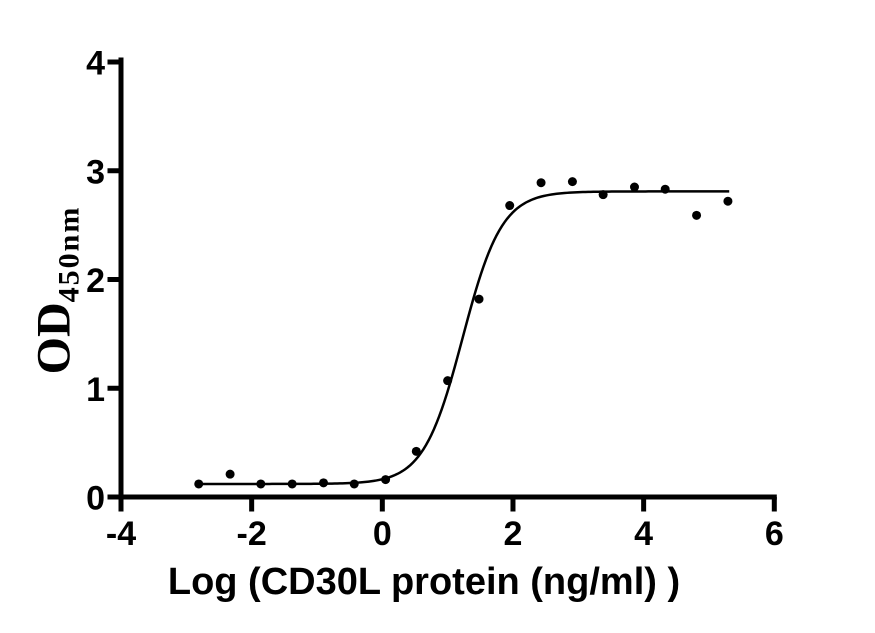 The height and width of the screenshot is (633, 875). I want to click on y-axis-label: OD450nm, so click(56, 290).